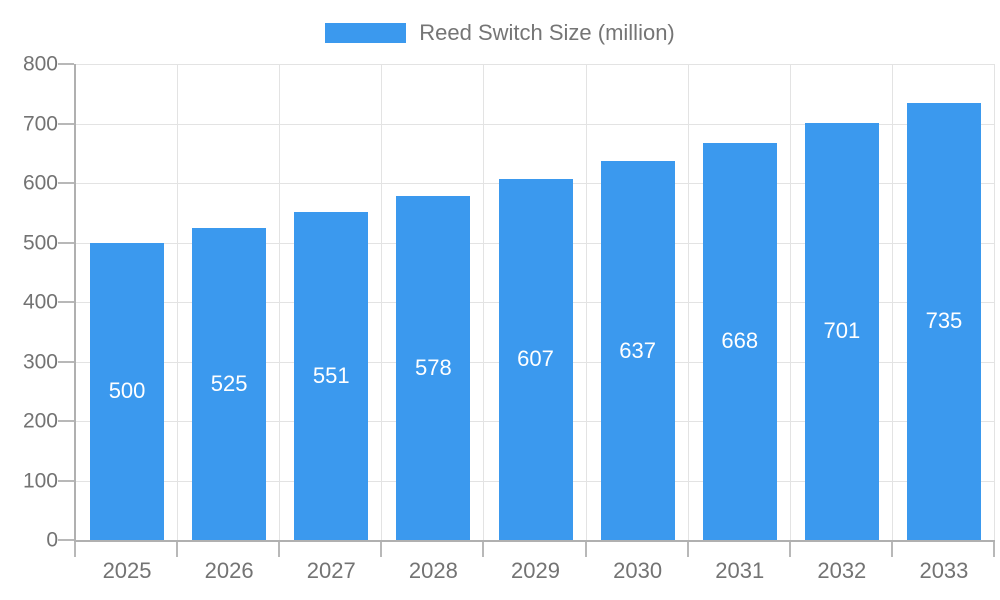  I want to click on x-axis-label: 2031, so click(740, 570).